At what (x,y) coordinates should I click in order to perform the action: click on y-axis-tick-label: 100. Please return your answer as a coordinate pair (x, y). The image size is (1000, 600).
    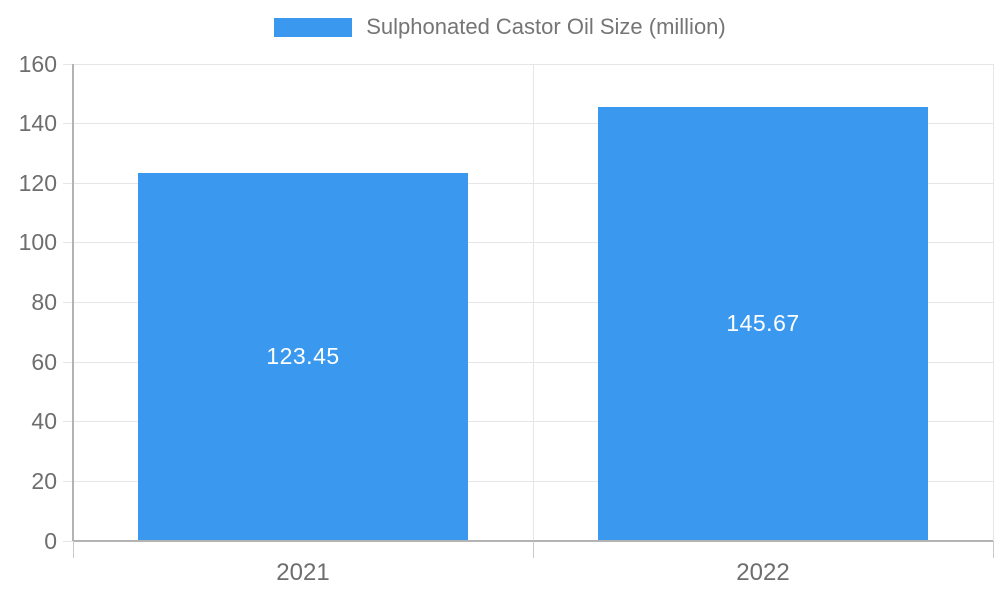
    Looking at the image, I should click on (37, 242).